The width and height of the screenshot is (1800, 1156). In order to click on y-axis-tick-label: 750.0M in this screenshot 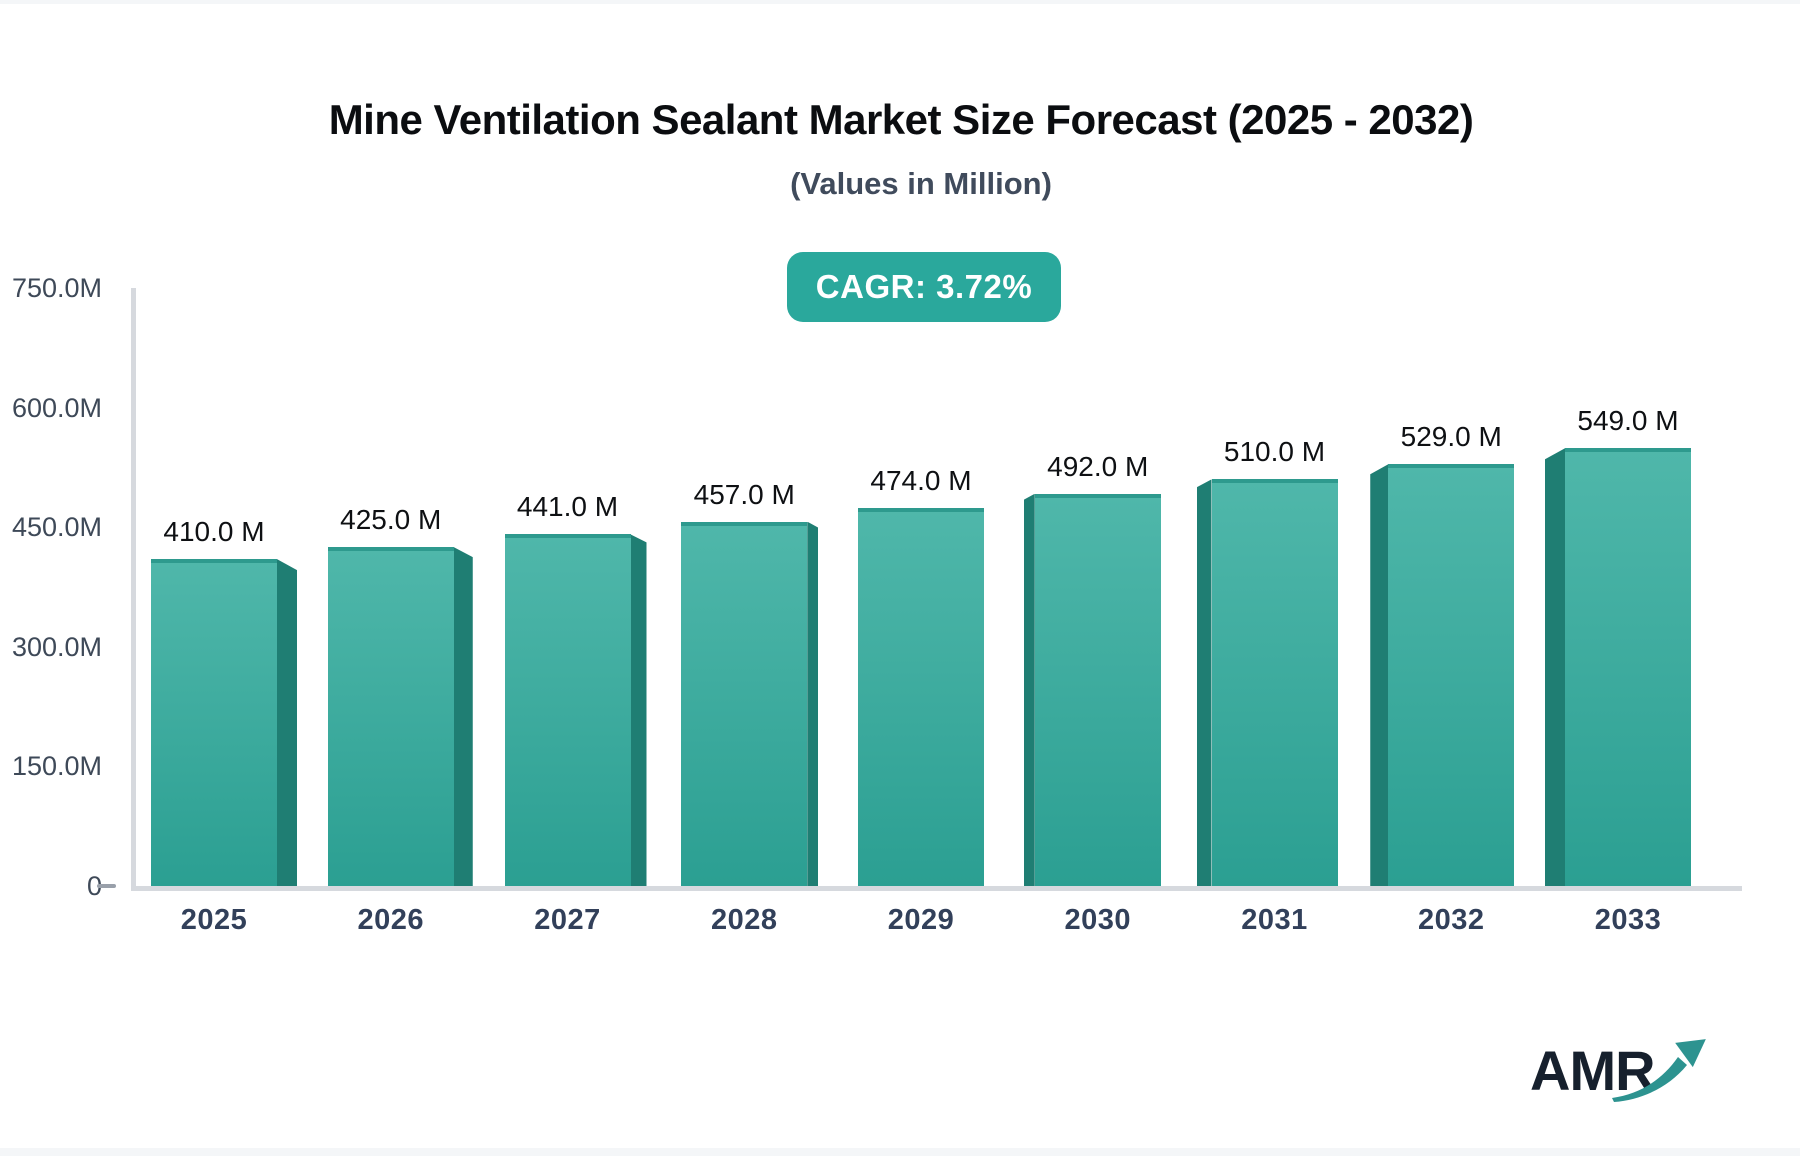, I will do `click(56, 288)`.